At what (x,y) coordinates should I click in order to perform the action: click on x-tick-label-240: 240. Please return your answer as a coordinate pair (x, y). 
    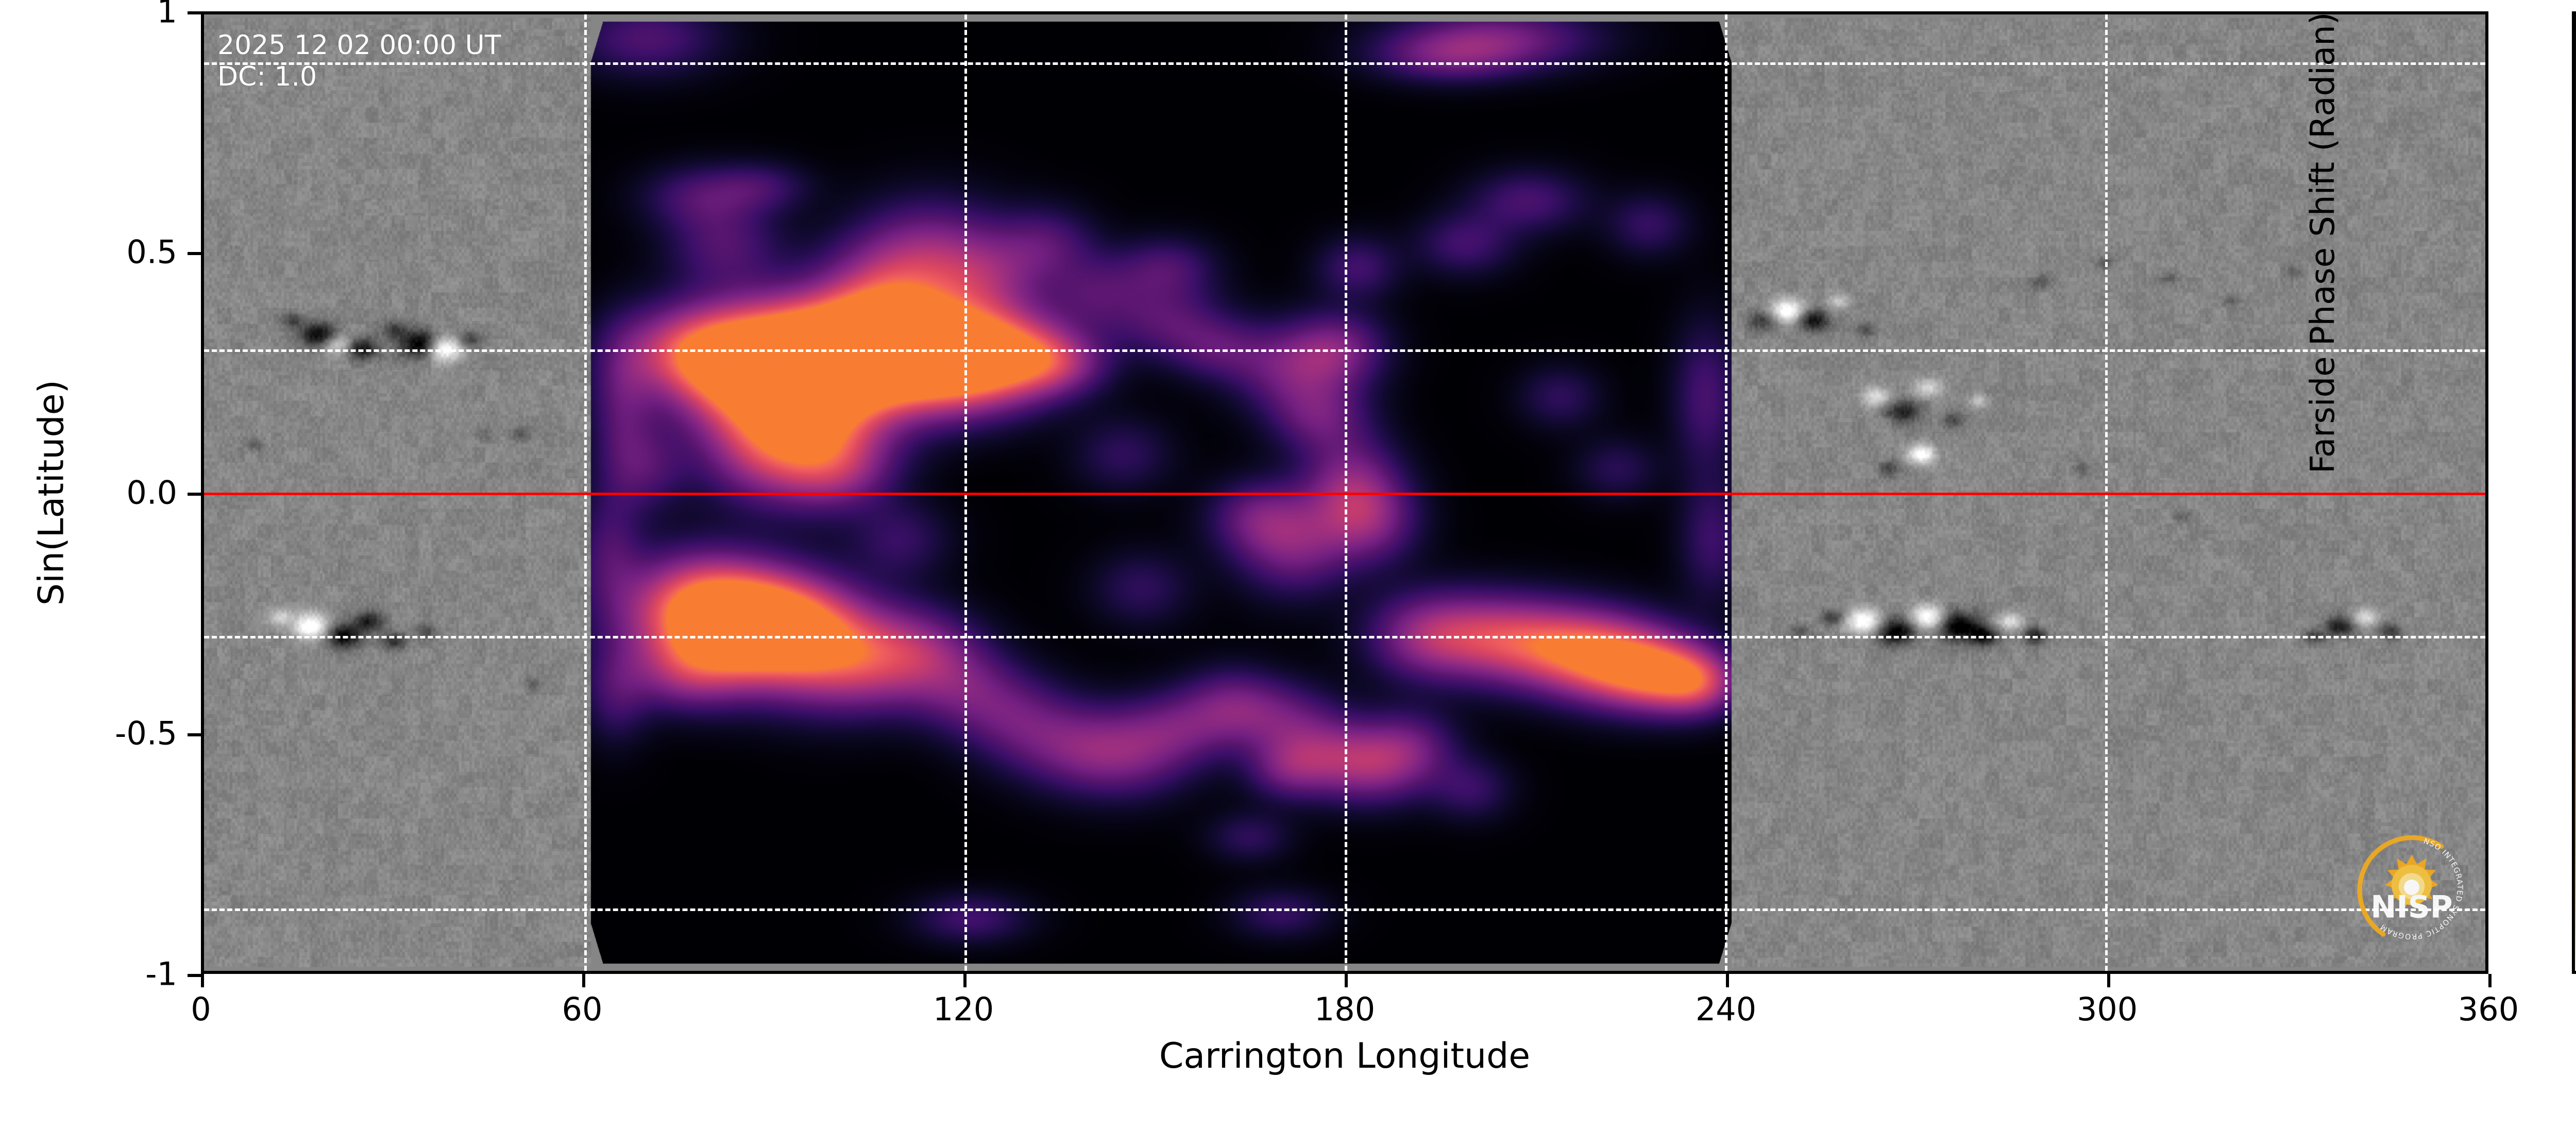
    Looking at the image, I should click on (1726, 1009).